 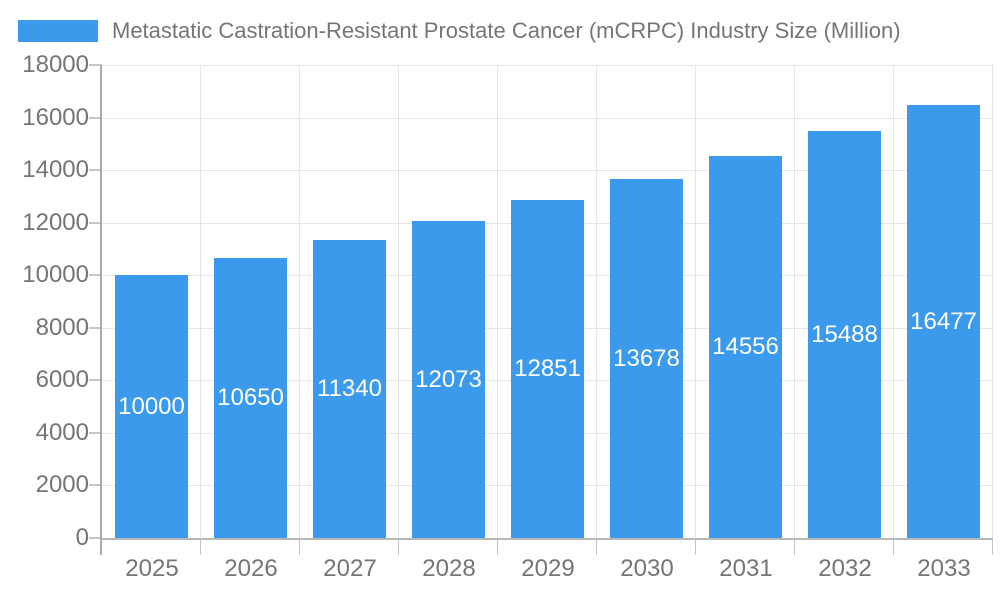 What do you see at coordinates (62, 379) in the screenshot?
I see `y-axis-label: 6000` at bounding box center [62, 379].